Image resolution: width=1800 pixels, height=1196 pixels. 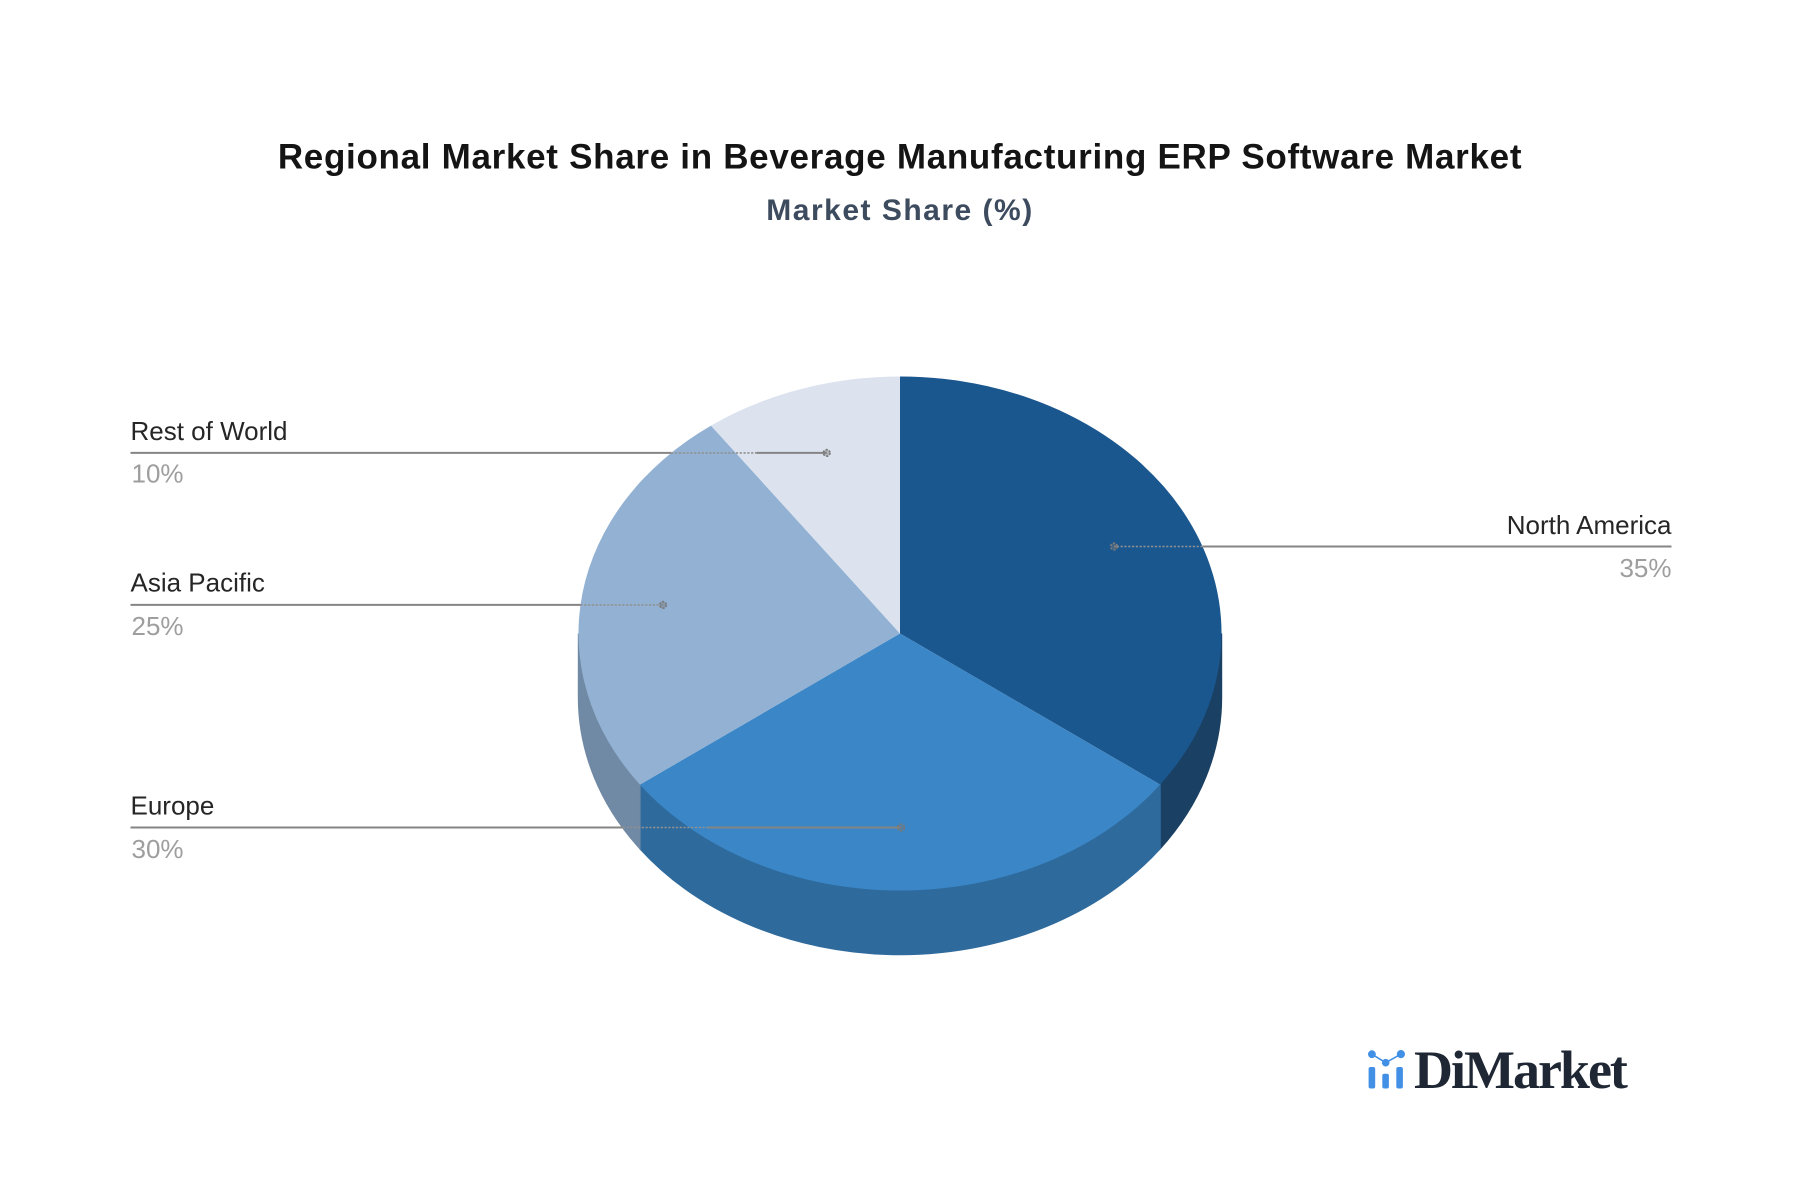 What do you see at coordinates (158, 849) in the screenshot?
I see `svg-text: 30%` at bounding box center [158, 849].